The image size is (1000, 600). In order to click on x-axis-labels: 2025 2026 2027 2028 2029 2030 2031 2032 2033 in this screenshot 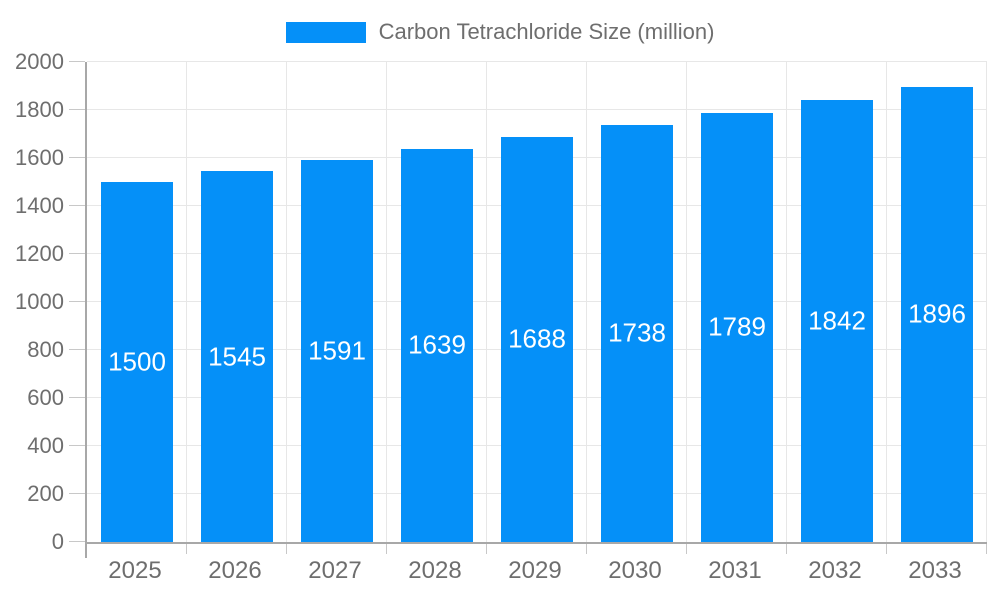, I will do `click(535, 572)`.